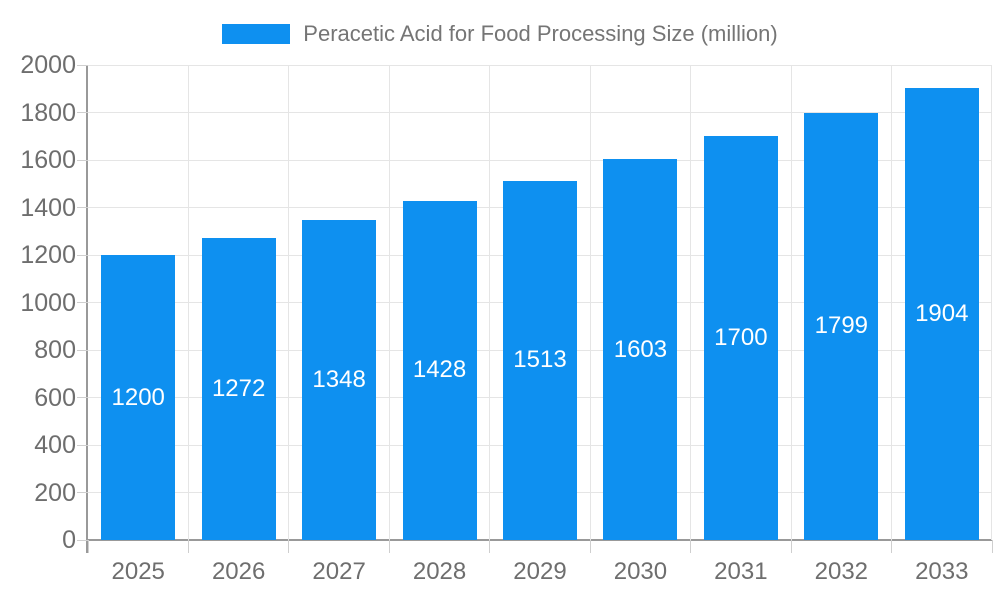  Describe the element at coordinates (138, 571) in the screenshot. I see `x-tick-label: 2025` at that location.